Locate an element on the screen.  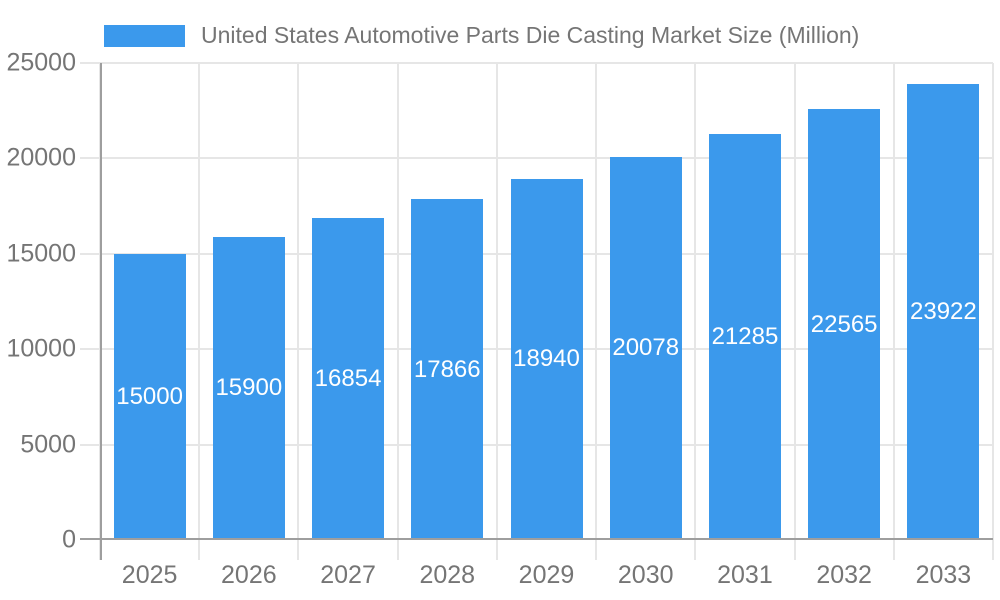
x-tick-label: 2028 is located at coordinates (447, 575).